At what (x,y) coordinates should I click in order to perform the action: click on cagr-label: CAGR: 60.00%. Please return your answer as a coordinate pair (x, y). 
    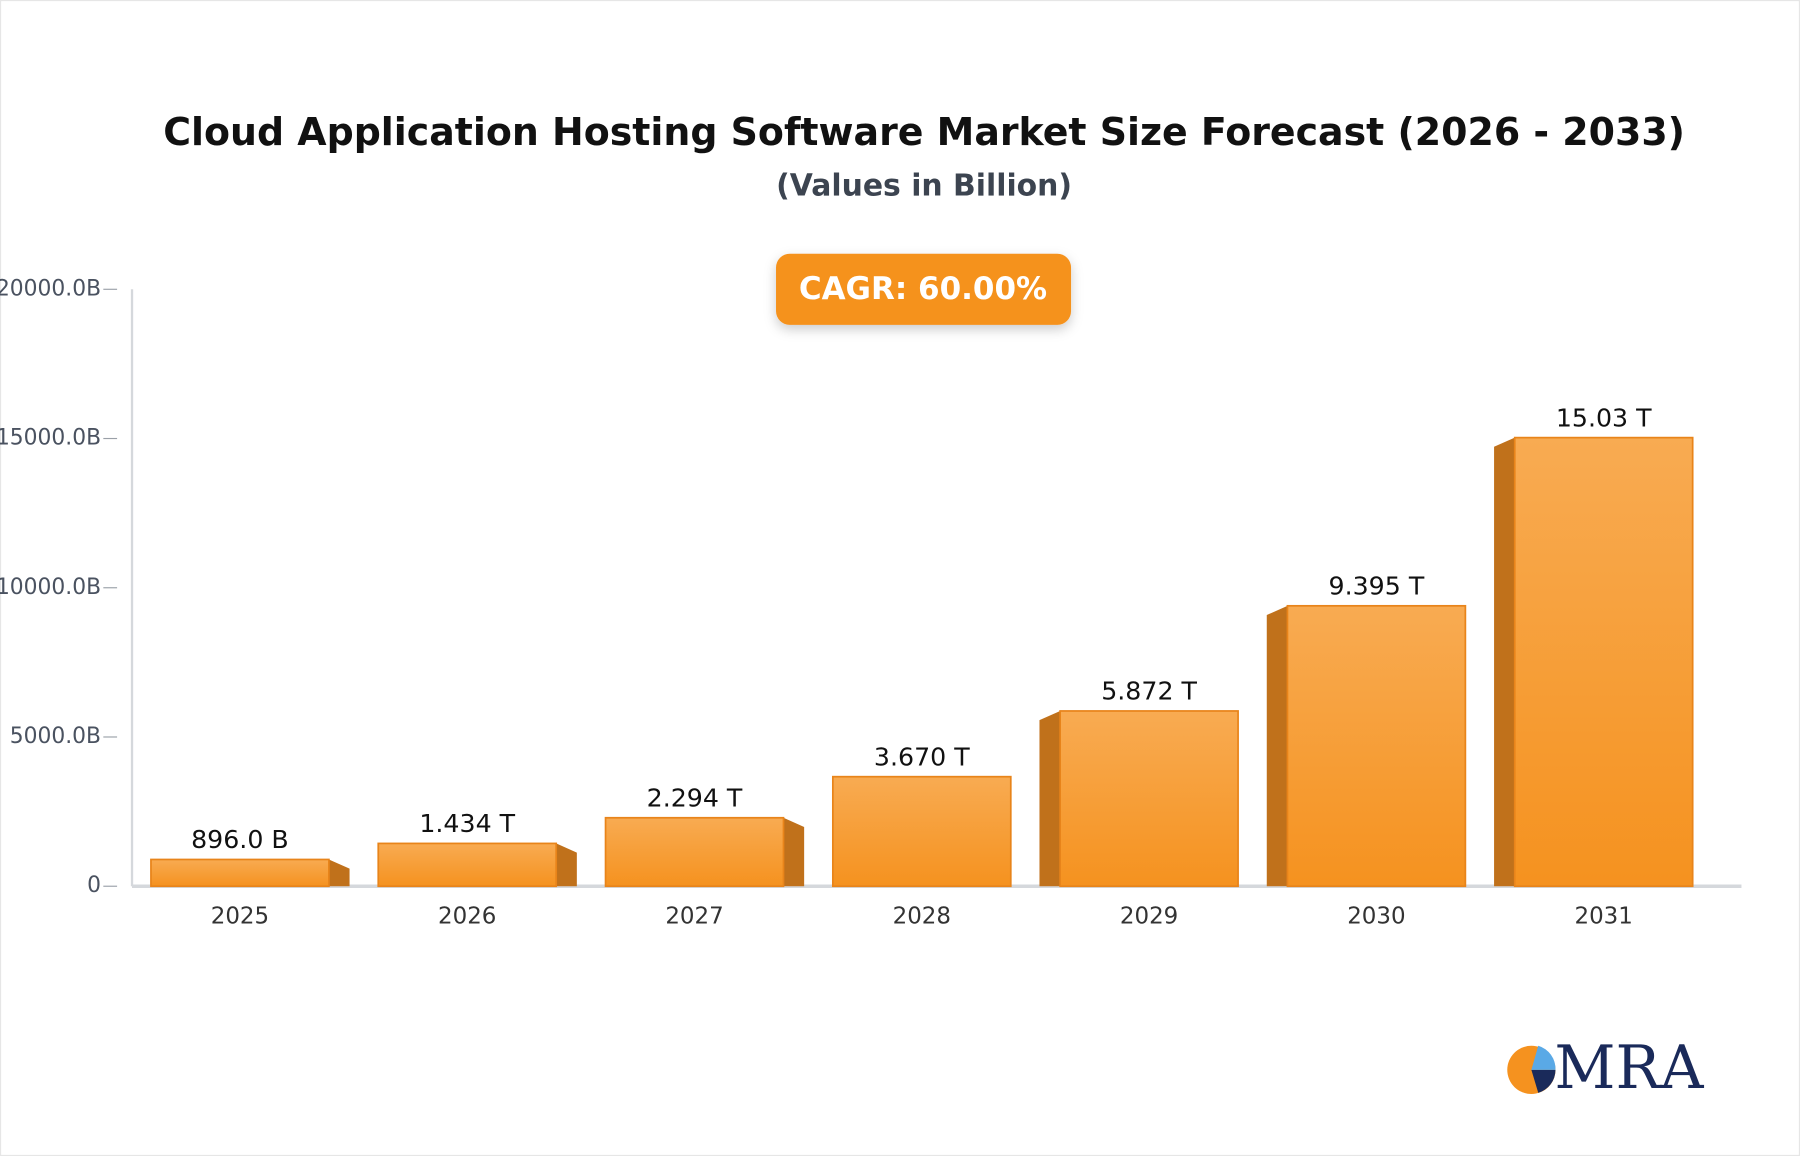
    Looking at the image, I should click on (923, 289).